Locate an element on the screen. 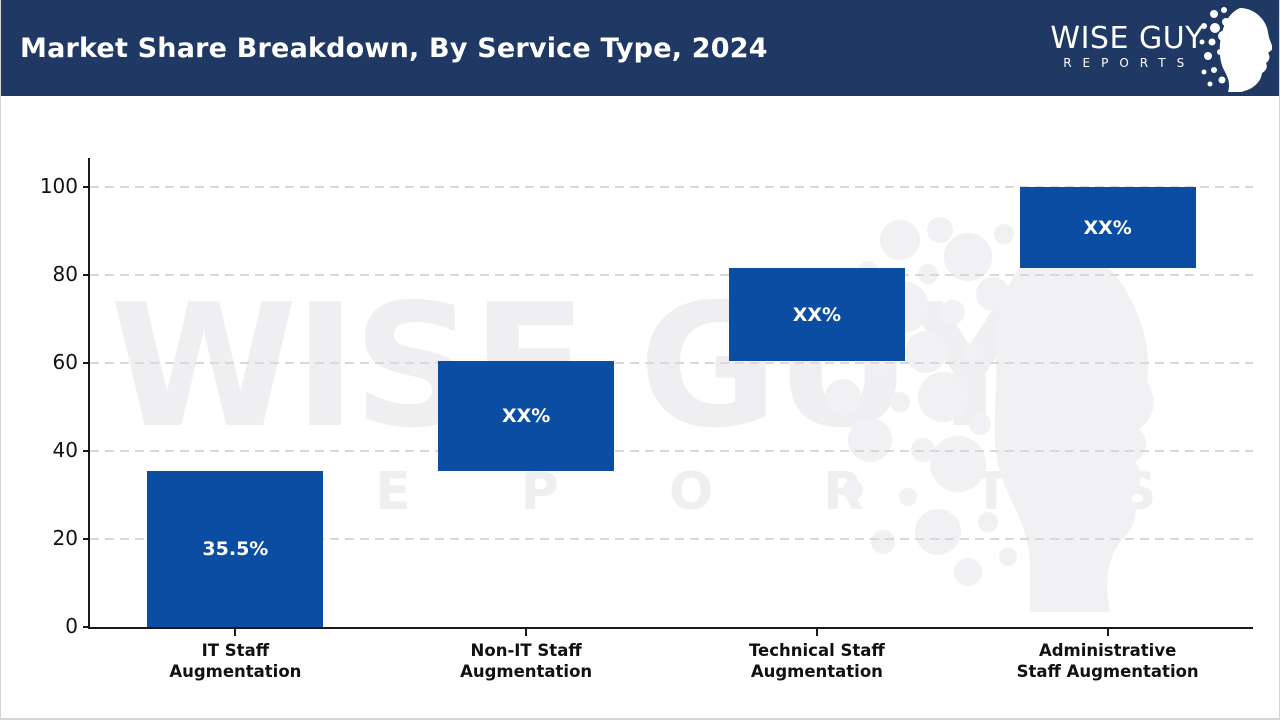 The image size is (1280, 720). x-category-label: Administrative Staff Augmentation is located at coordinates (1108, 661).